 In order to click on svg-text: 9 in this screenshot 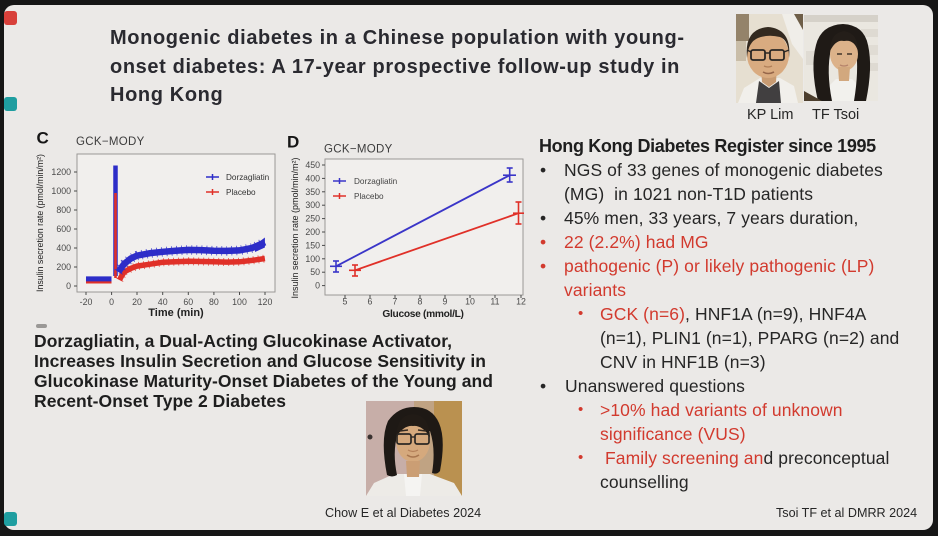, I will do `click(445, 302)`.